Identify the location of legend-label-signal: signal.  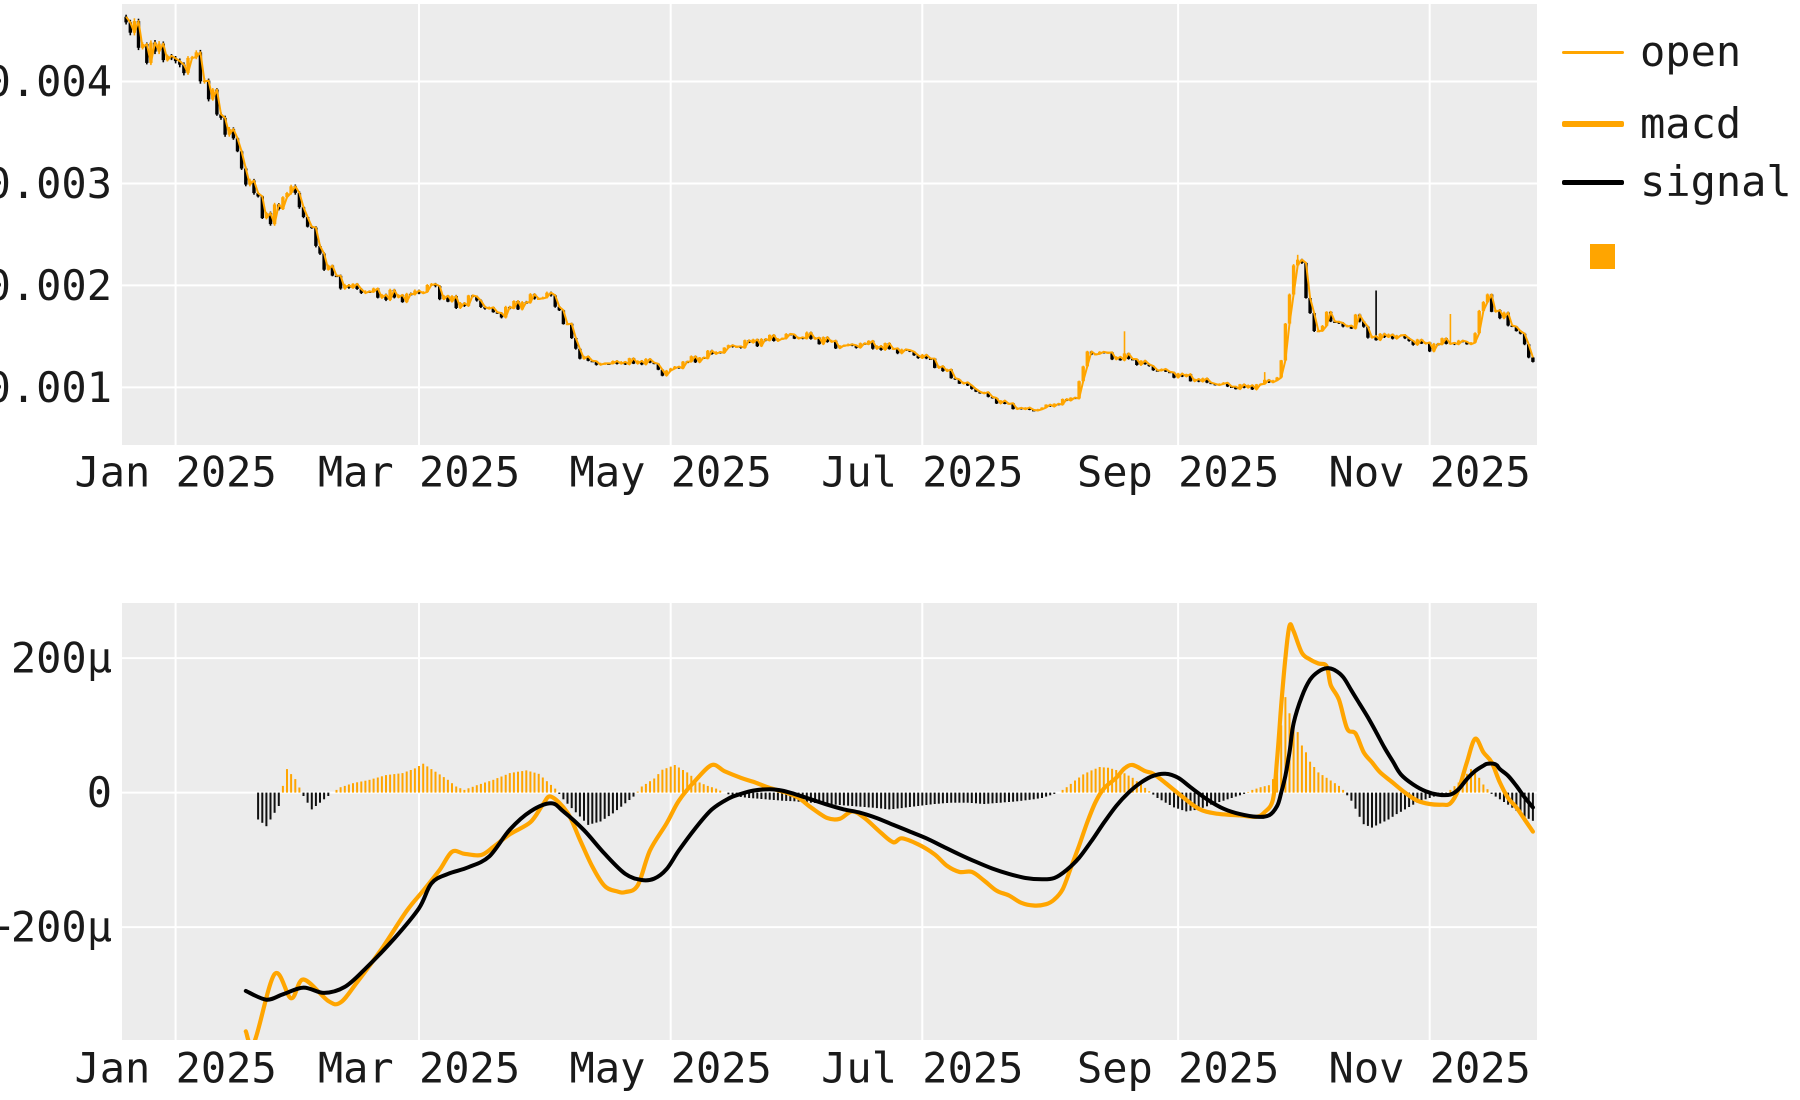
(1716, 181).